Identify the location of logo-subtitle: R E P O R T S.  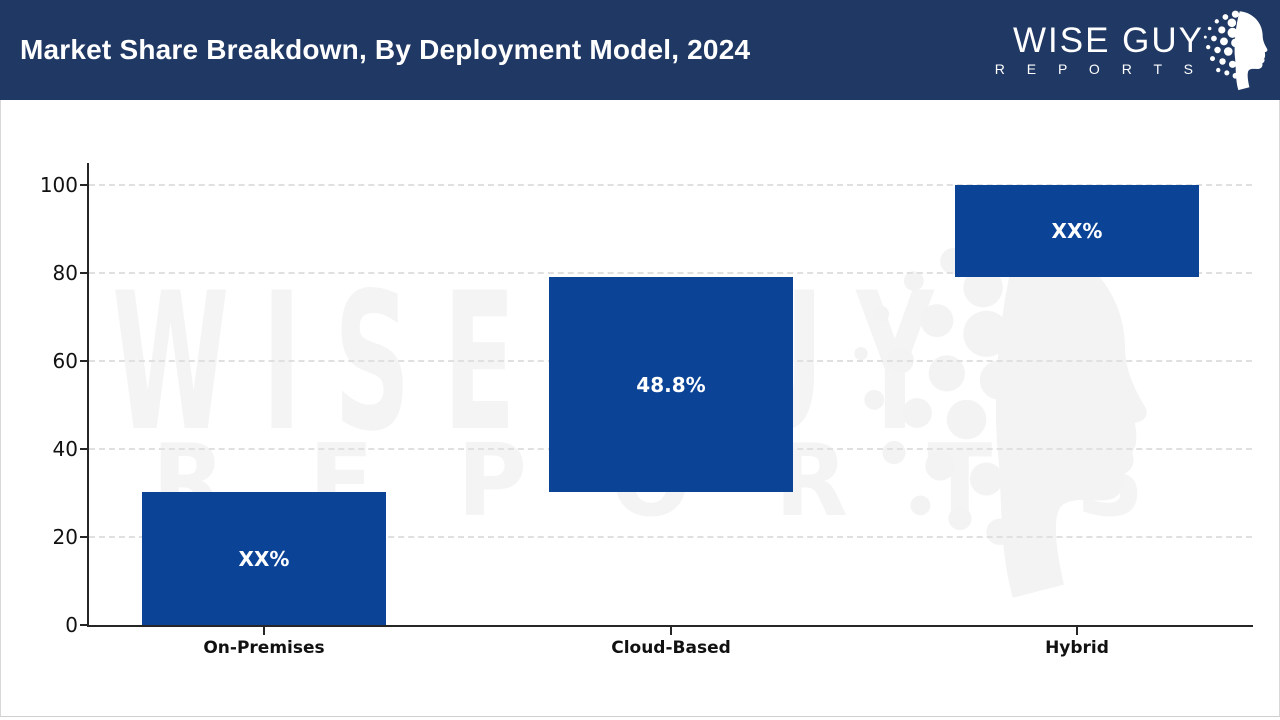
(1098, 69).